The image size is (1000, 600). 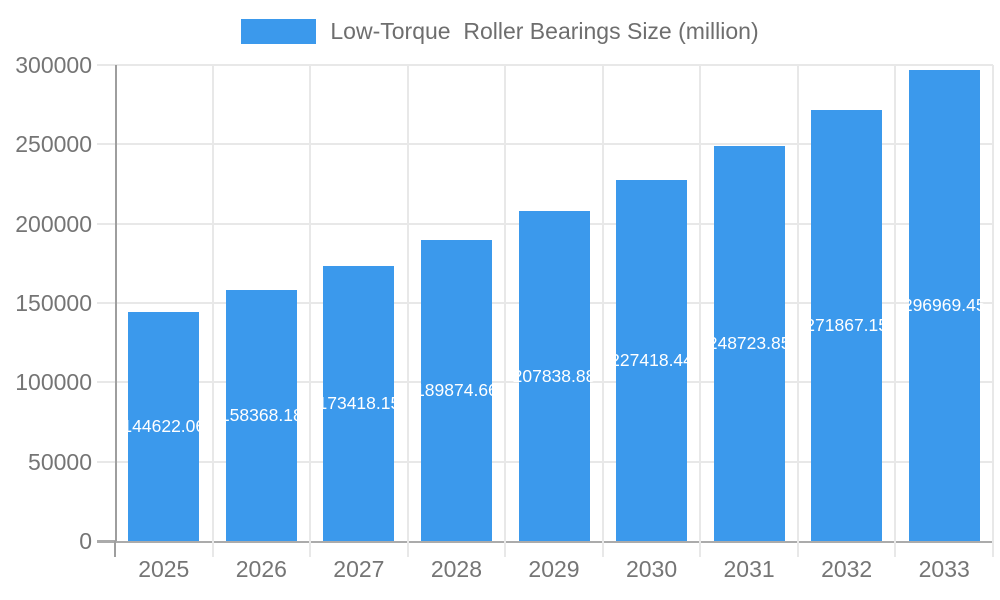 What do you see at coordinates (279, 31) in the screenshot?
I see `legend-swatch` at bounding box center [279, 31].